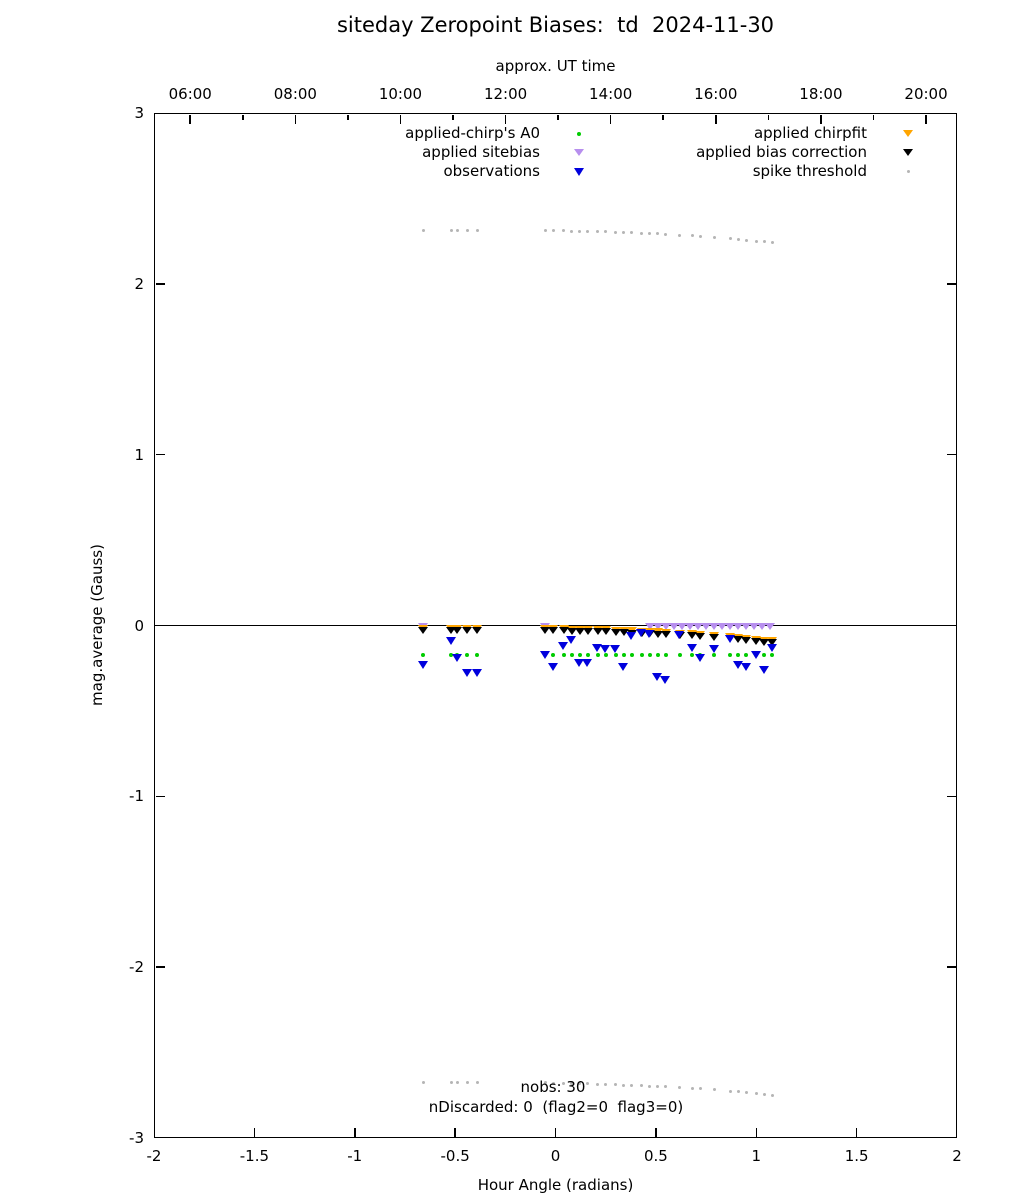  I want to click on legend-label-bias-correction: applied bias correction, so click(781, 151).